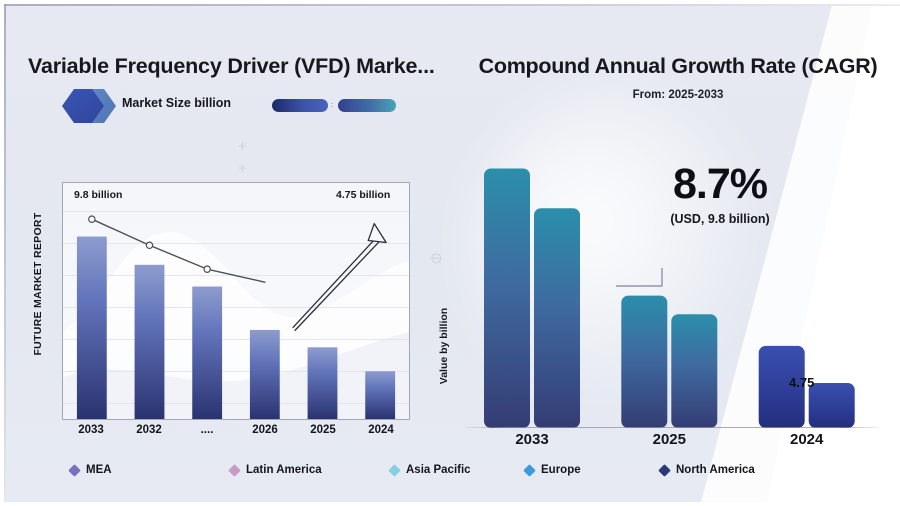 The height and width of the screenshot is (506, 900). Describe the element at coordinates (300, 105) in the screenshot. I see `legend-swatch-primary` at that location.